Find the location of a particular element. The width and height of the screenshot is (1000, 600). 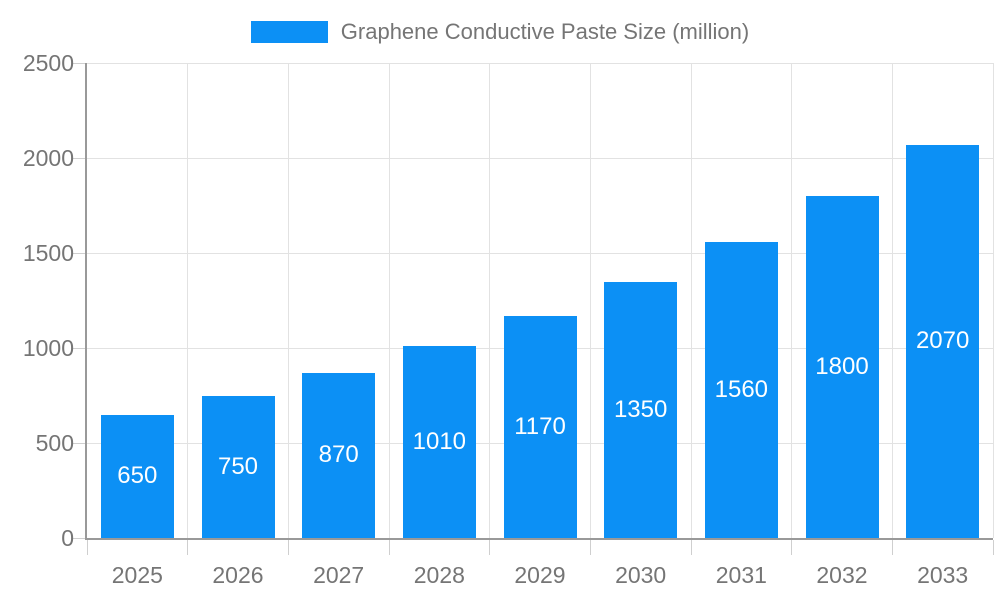

bar-value-label: 1010 is located at coordinates (439, 442).